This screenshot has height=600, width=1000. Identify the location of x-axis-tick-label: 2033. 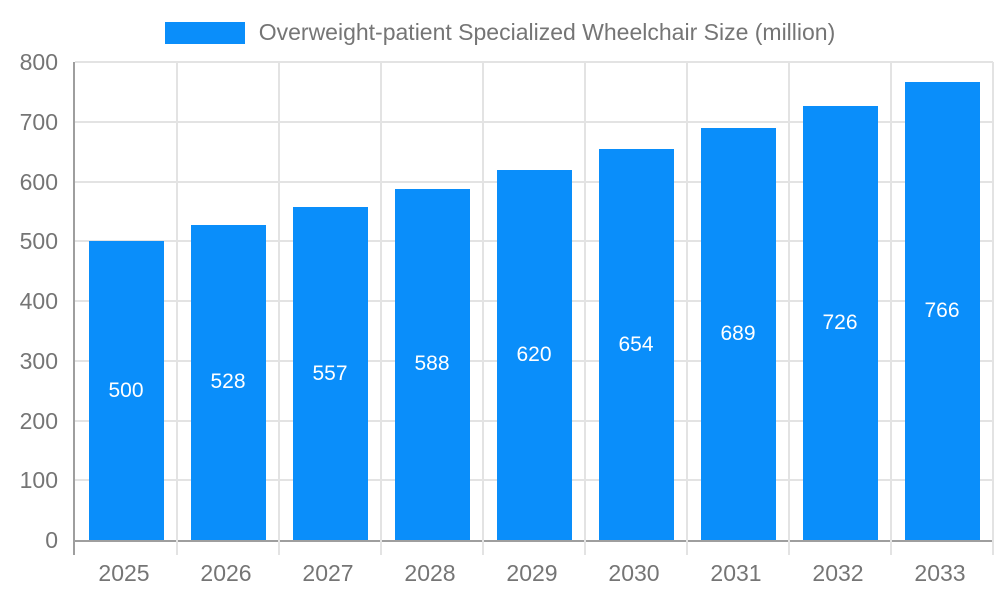
(940, 573).